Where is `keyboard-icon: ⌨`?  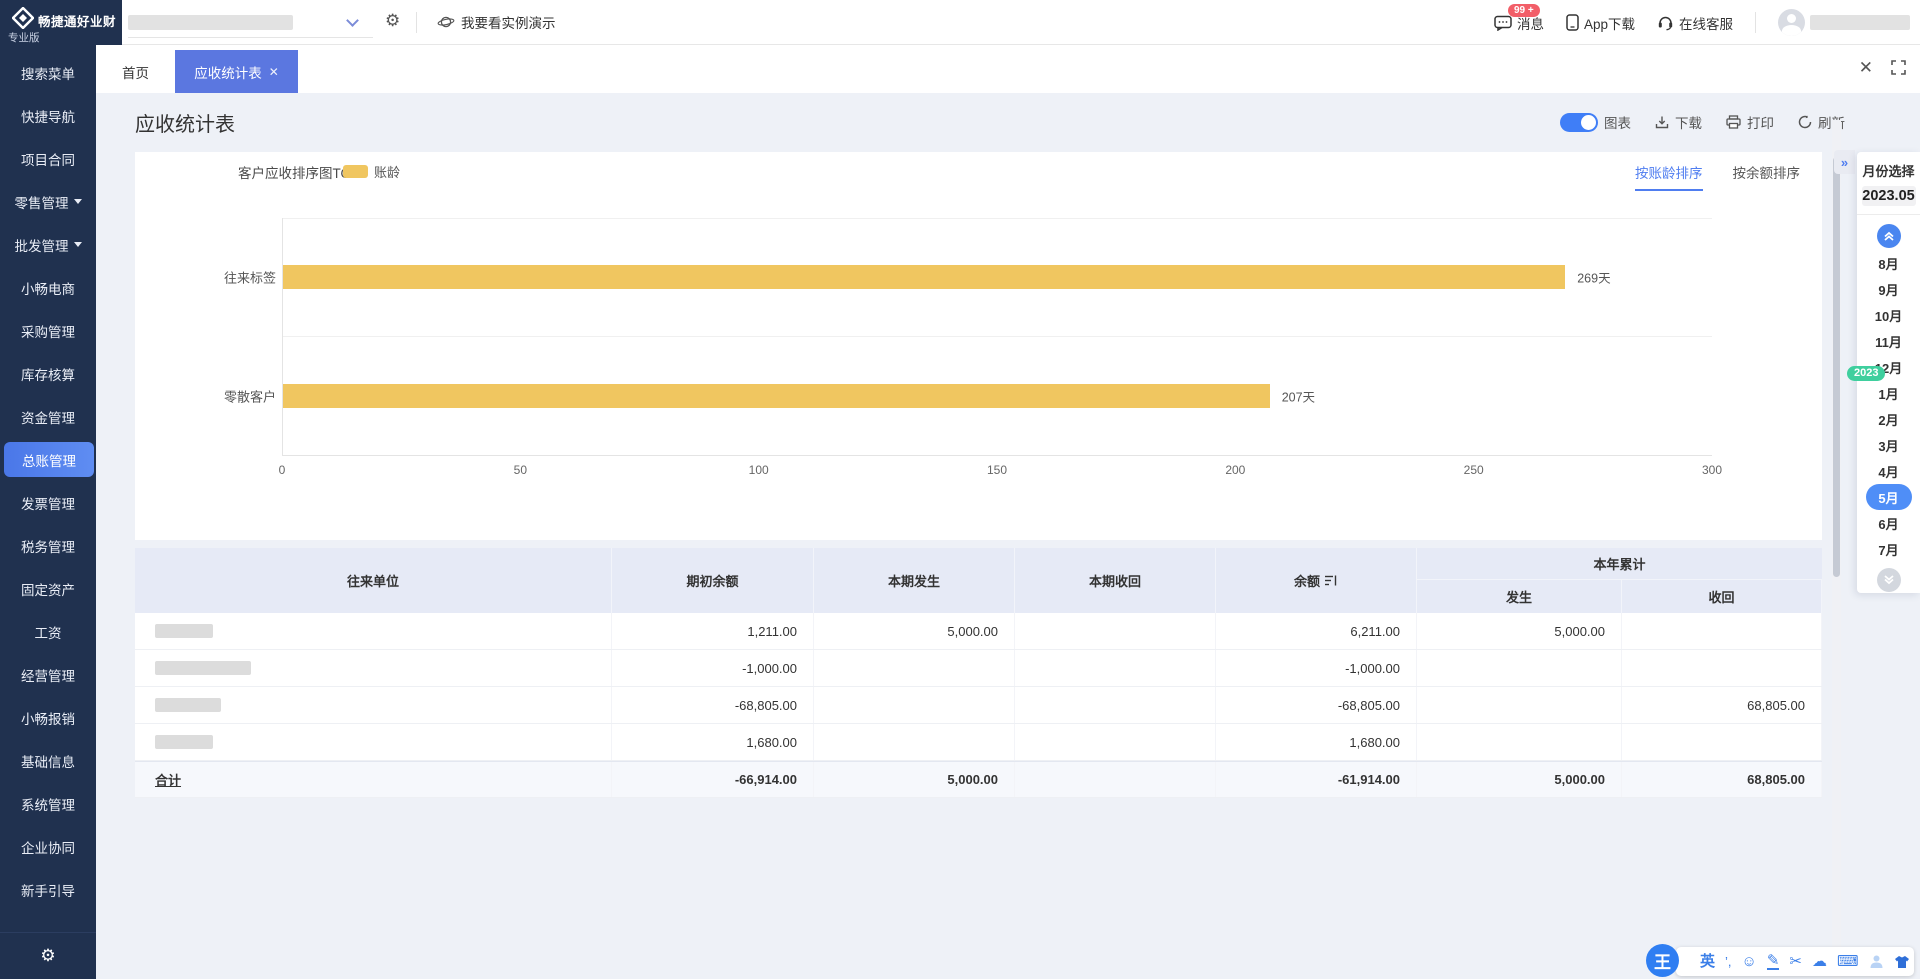 keyboard-icon: ⌨ is located at coordinates (1848, 961).